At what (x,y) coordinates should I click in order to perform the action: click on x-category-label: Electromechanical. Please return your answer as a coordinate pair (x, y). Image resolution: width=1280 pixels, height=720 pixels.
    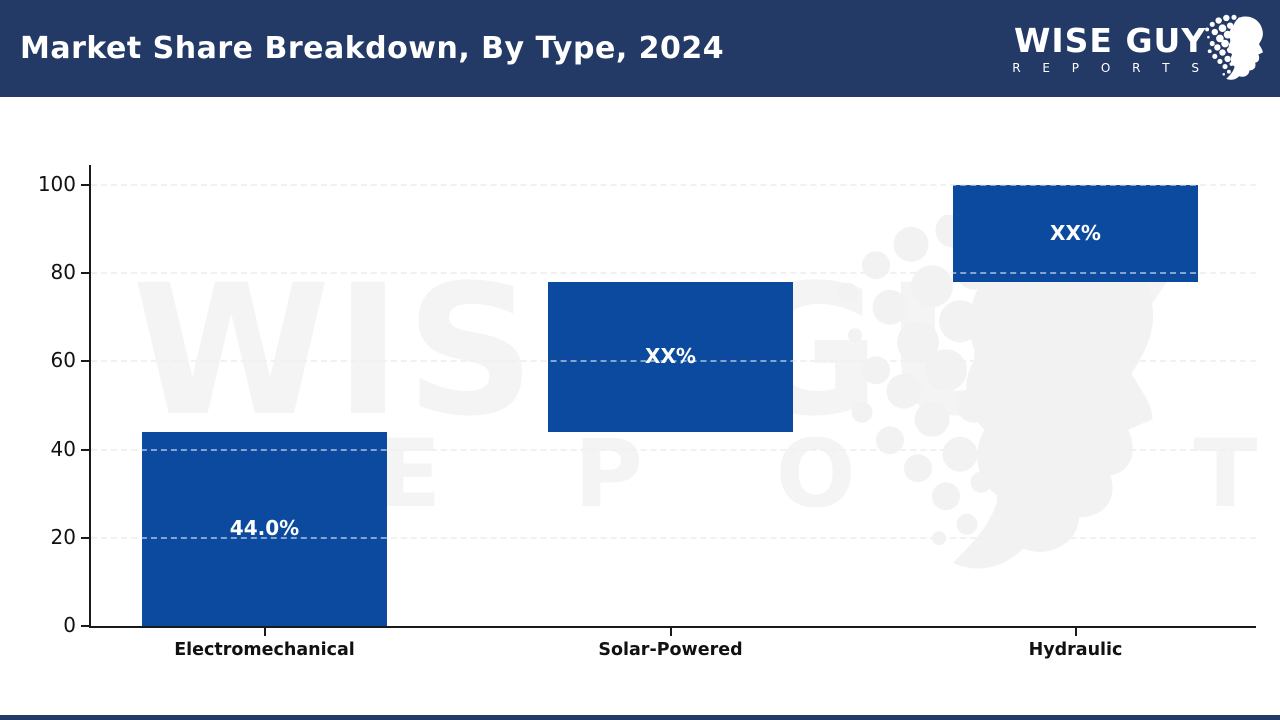
    Looking at the image, I should click on (264, 650).